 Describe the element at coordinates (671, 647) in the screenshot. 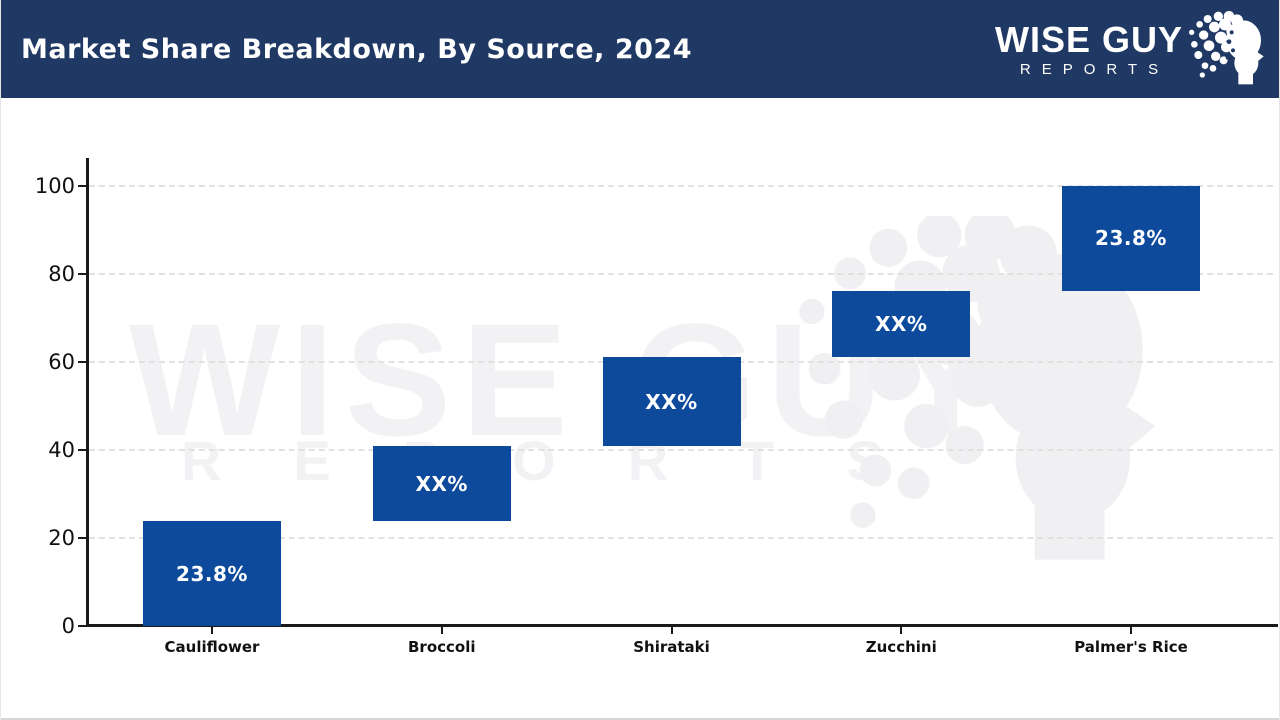

I see `x-category-label-2: Shirataki` at that location.